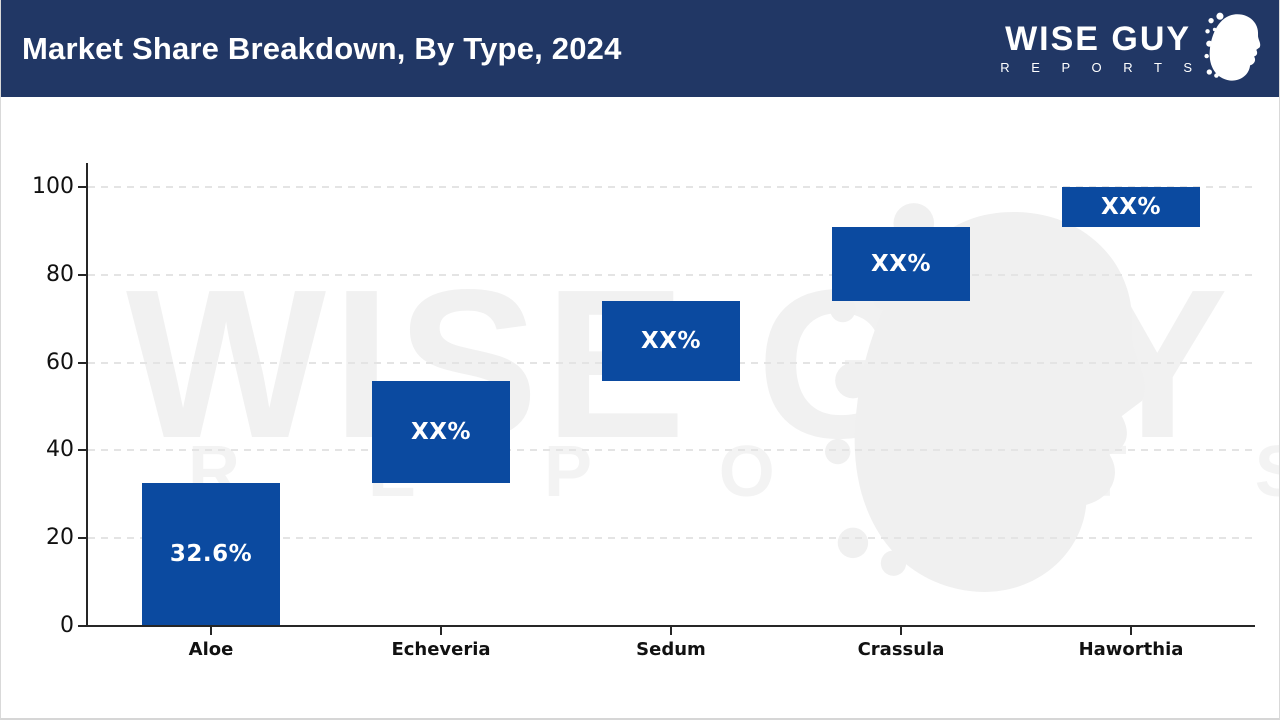 The height and width of the screenshot is (720, 1280). I want to click on x-axis-label: Haworthia, so click(1131, 649).